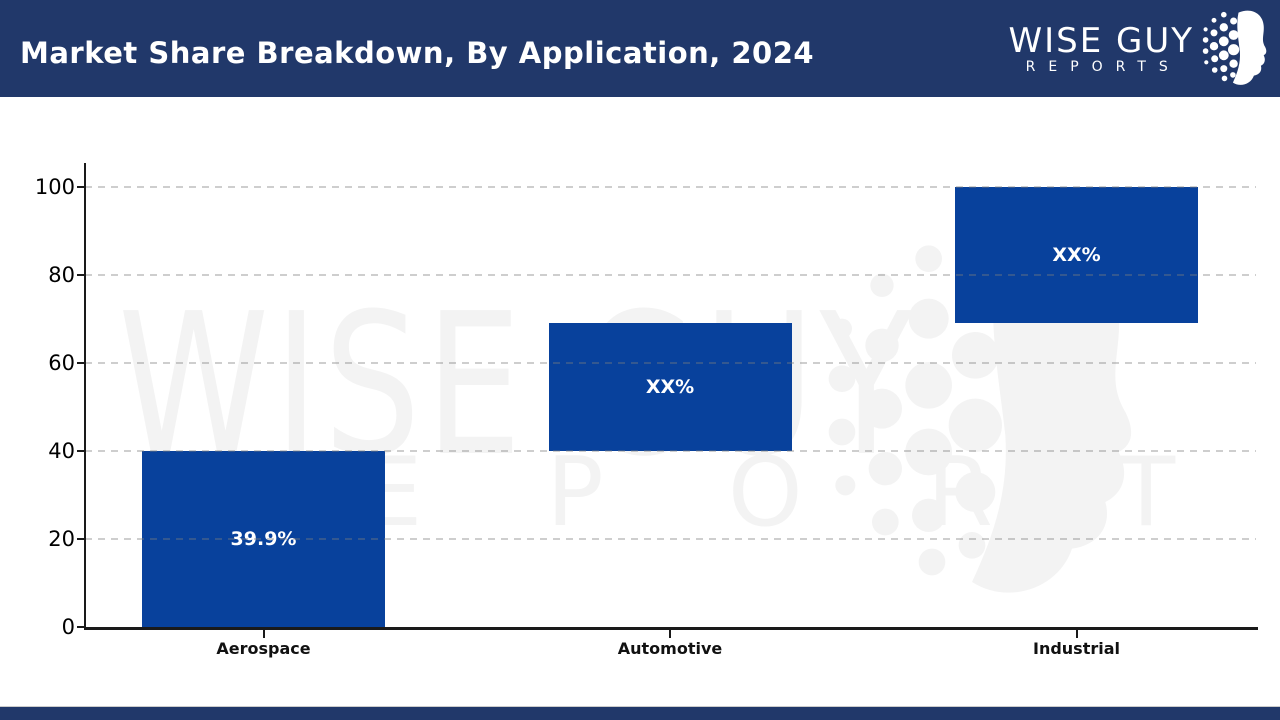  I want to click on x-tick-mark-automotive, so click(670, 634).